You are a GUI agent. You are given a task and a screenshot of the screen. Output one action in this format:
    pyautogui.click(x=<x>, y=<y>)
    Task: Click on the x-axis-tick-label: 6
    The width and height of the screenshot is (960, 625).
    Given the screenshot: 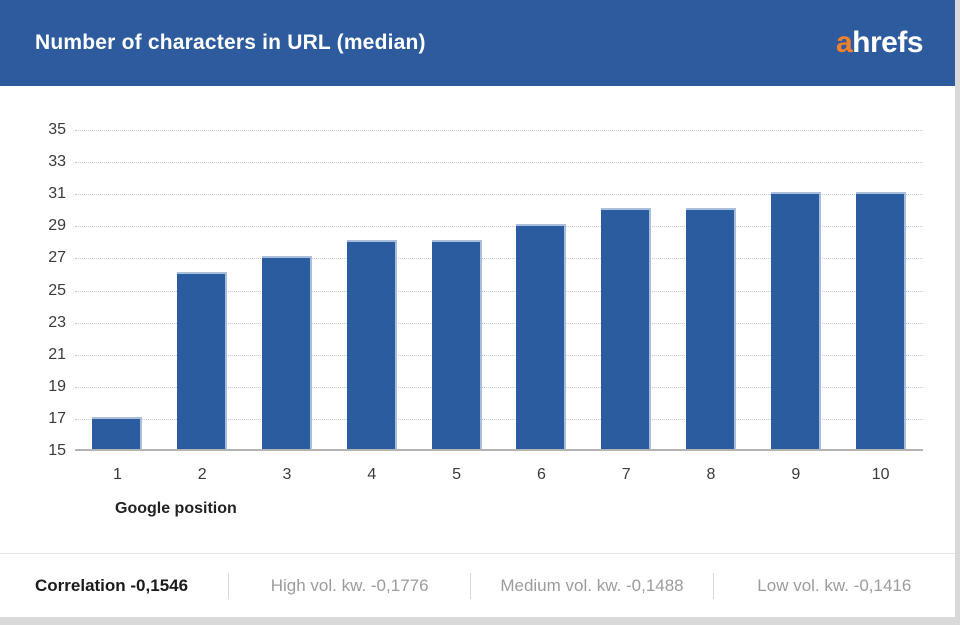 What is the action you would take?
    pyautogui.click(x=541, y=474)
    